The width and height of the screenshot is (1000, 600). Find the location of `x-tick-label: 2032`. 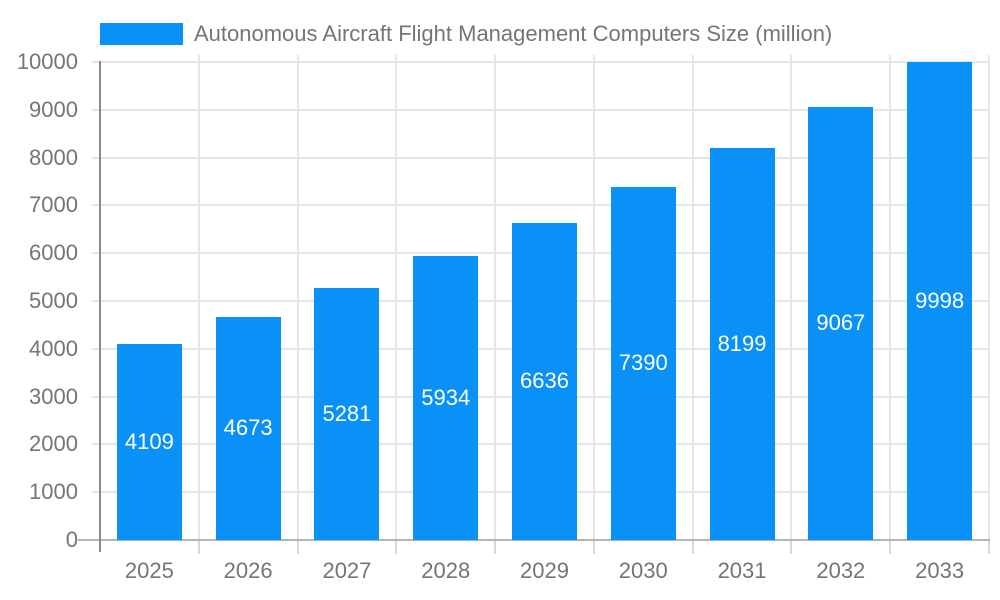

x-tick-label: 2032 is located at coordinates (841, 570).